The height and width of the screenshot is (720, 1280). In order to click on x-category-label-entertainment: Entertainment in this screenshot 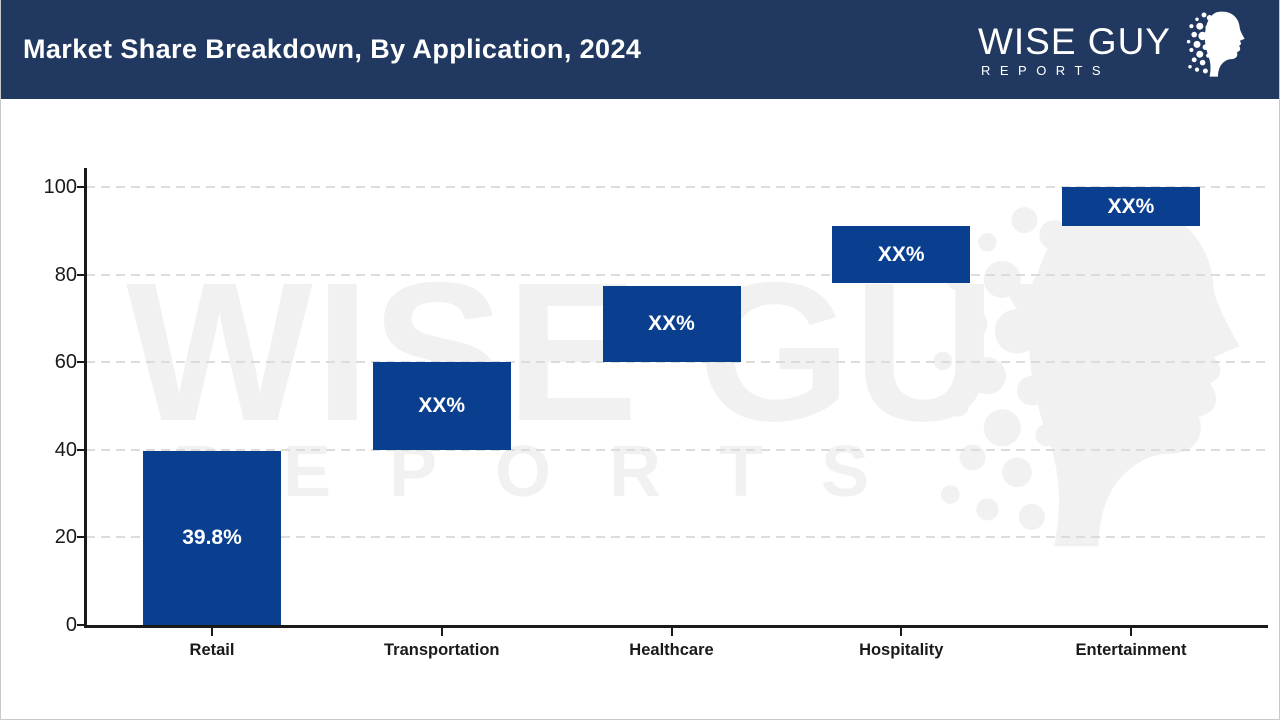, I will do `click(1131, 650)`.